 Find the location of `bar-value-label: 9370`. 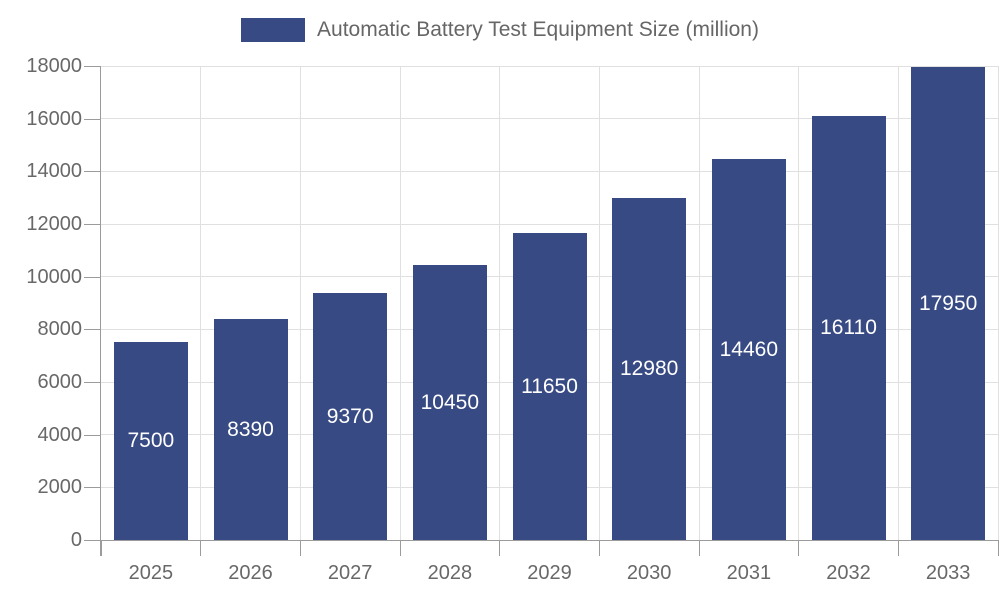

bar-value-label: 9370 is located at coordinates (350, 416).